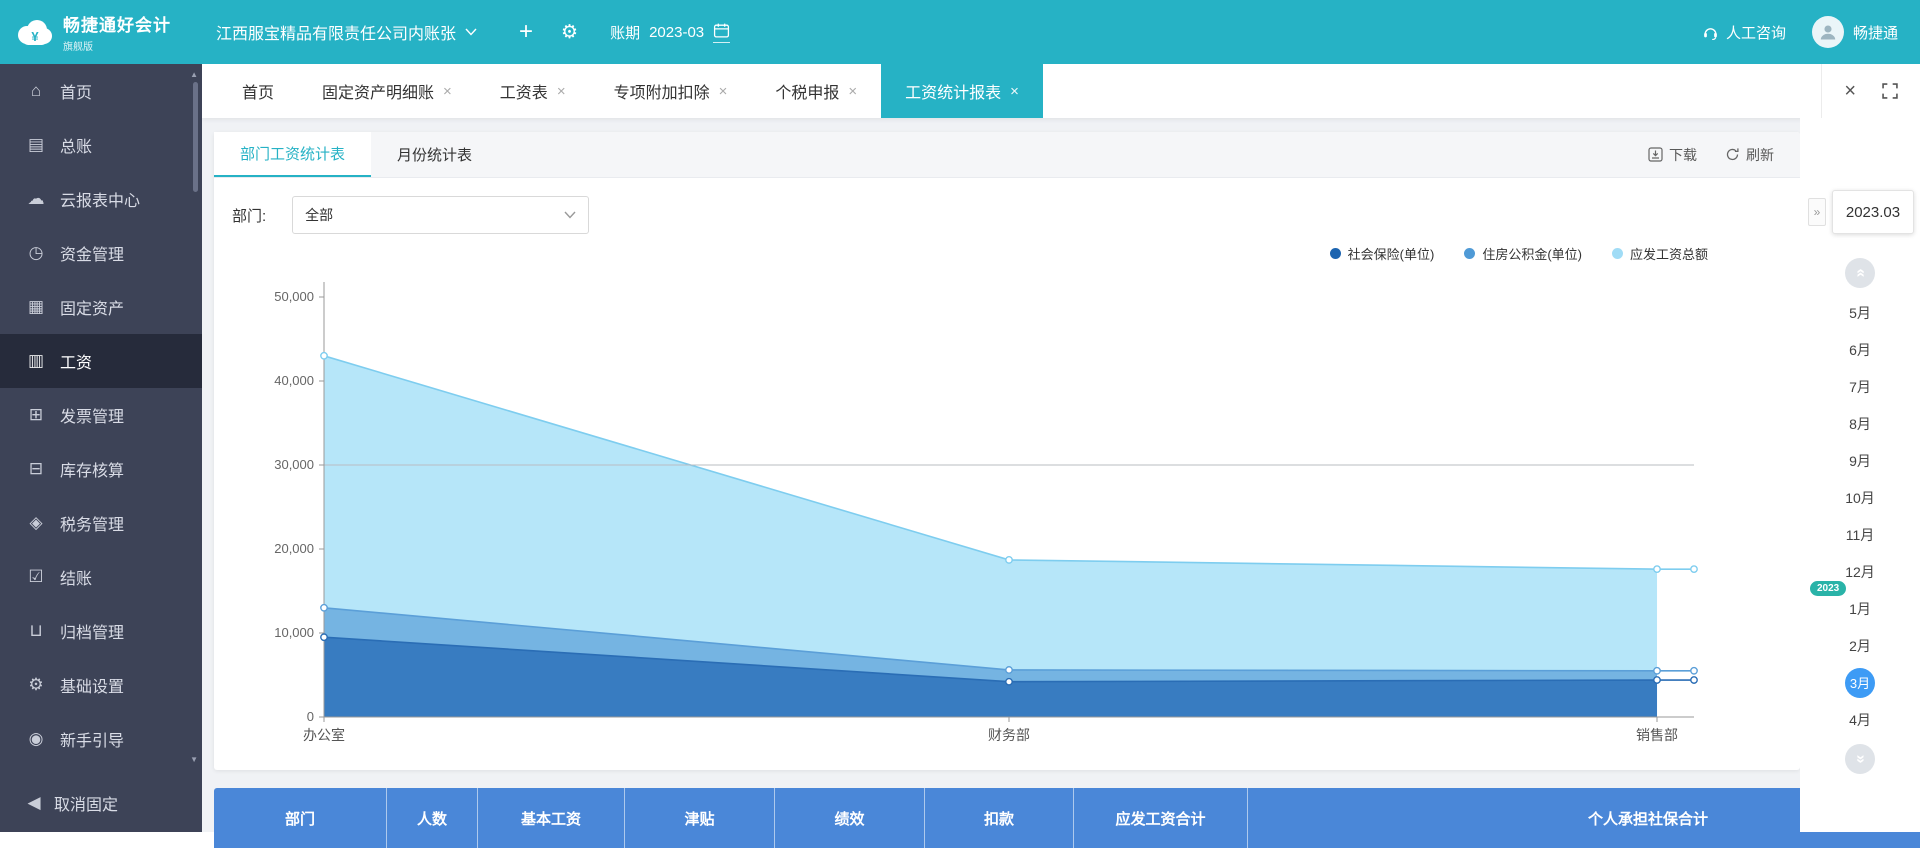 The image size is (1920, 848). Describe the element at coordinates (194, 759) in the screenshot. I see `sidebar-scroll-down-icon: ▼` at that location.